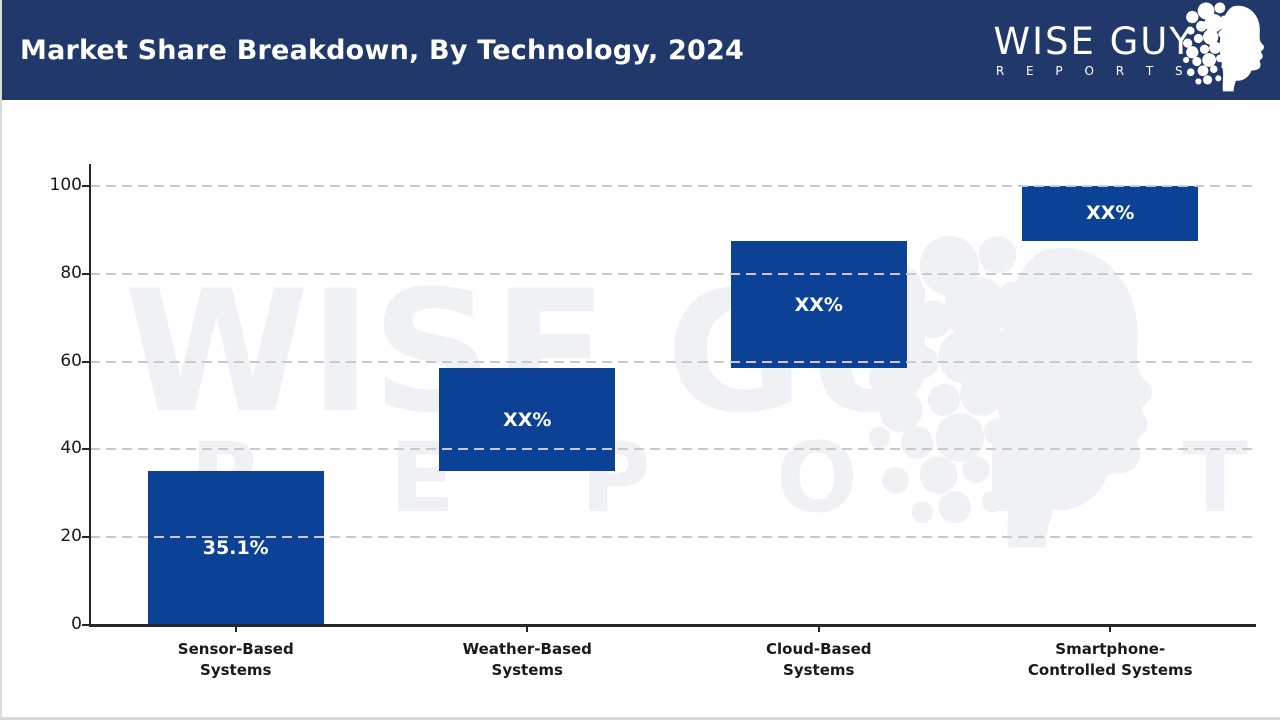  What do you see at coordinates (673, 449) in the screenshot?
I see `gridline-y40` at bounding box center [673, 449].